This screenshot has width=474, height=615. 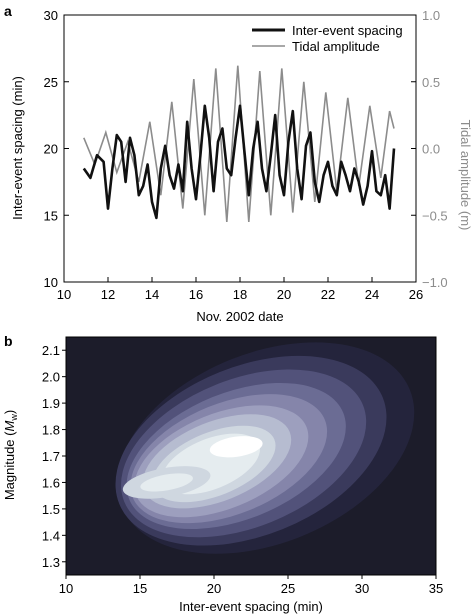 I want to click on panel-a-legend: Inter-event spacing Tidal amplitude, so click(x=327, y=38).